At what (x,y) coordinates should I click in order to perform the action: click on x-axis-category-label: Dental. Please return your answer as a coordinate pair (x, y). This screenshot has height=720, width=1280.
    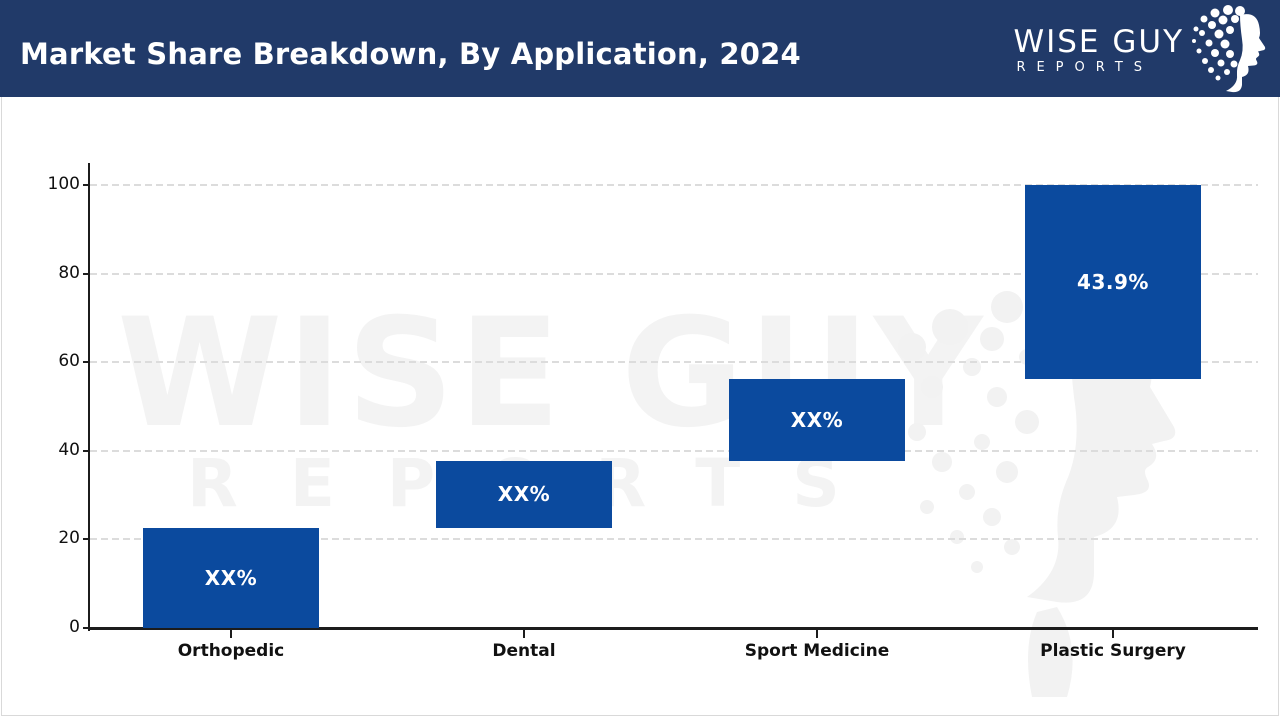
    Looking at the image, I should click on (524, 651).